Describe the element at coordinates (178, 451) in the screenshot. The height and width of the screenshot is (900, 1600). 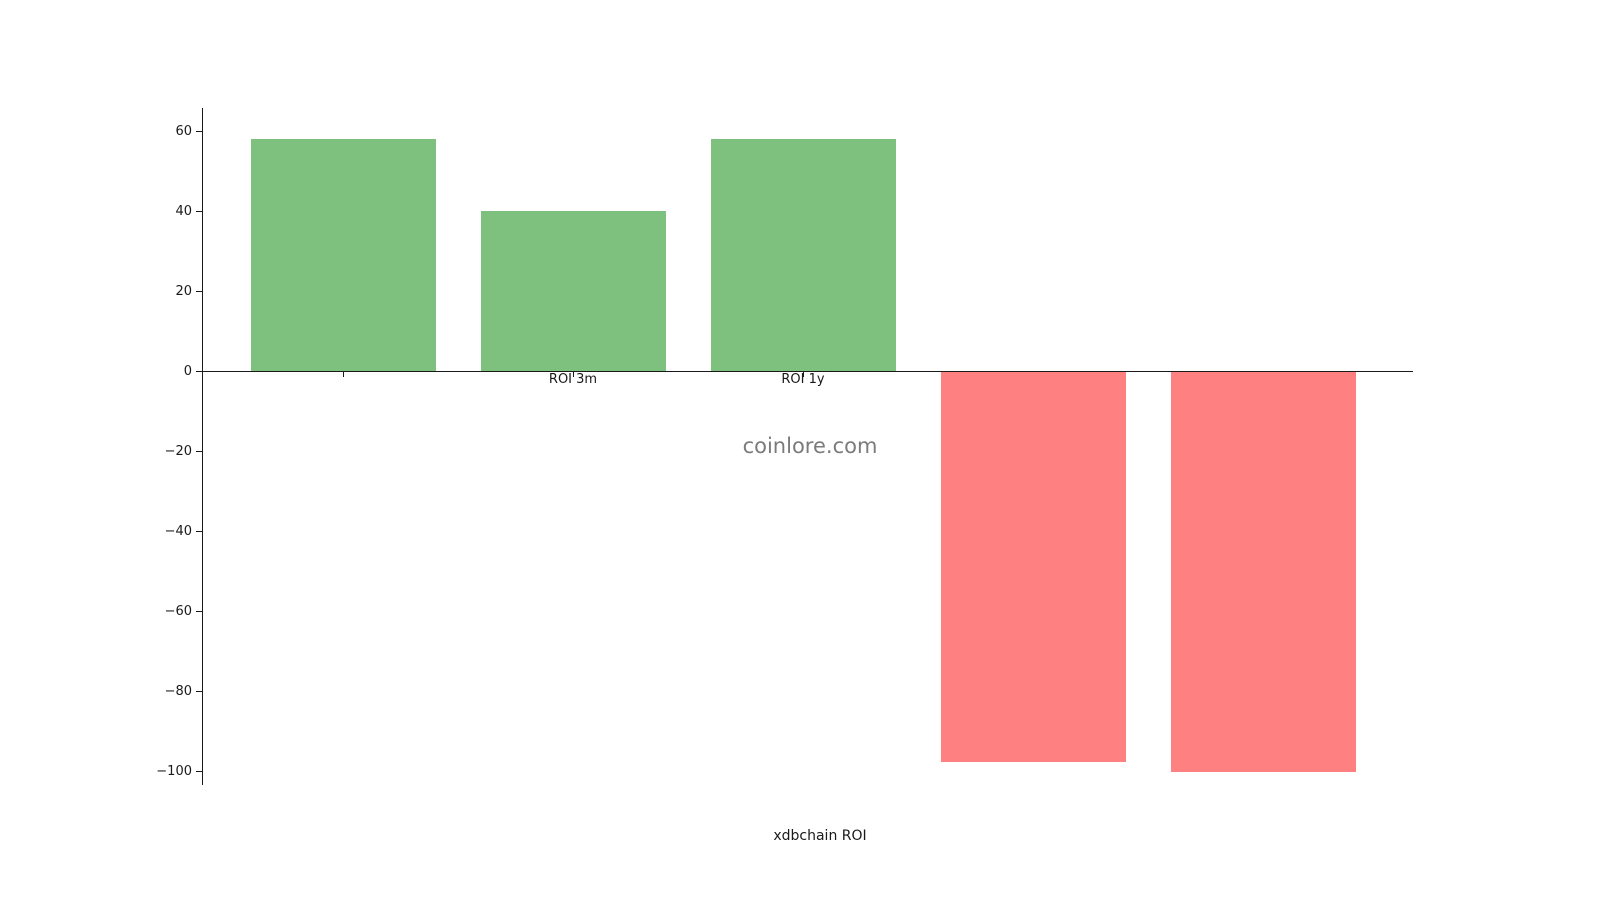
I see `y-tick-label: −20` at that location.